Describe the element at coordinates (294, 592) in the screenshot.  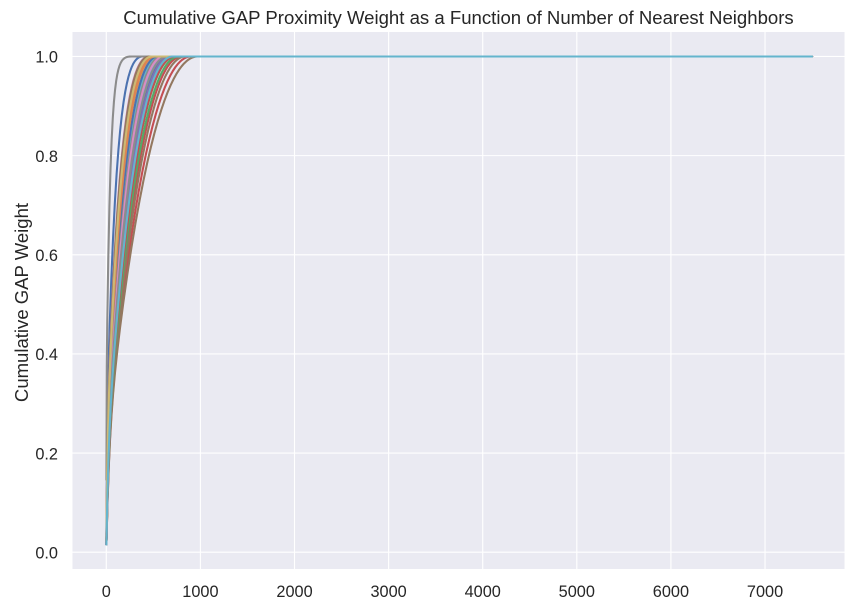
I see `svg-text: 2000` at that location.